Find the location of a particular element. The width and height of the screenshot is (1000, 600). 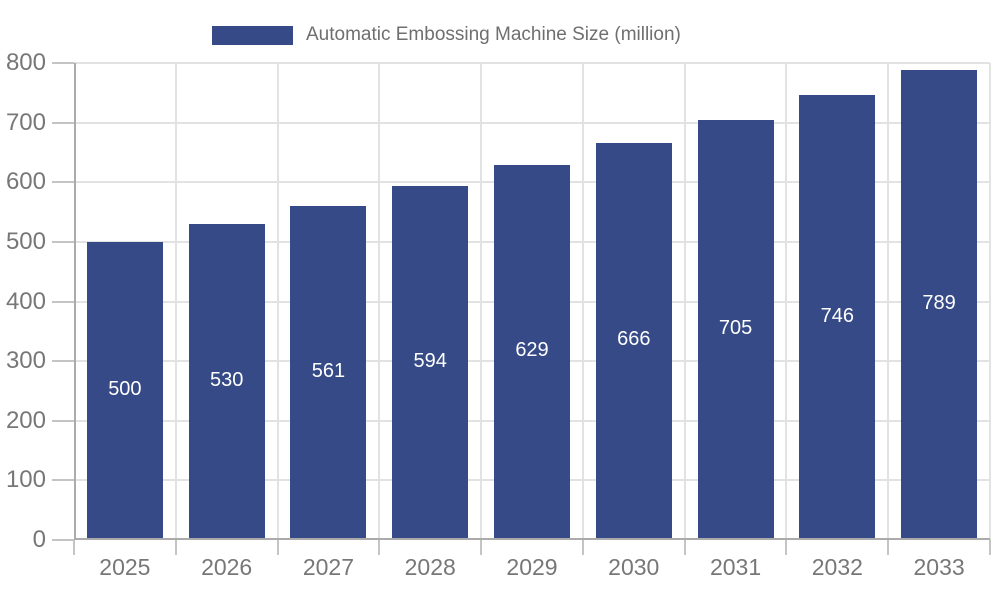

y-tick-label: 300 is located at coordinates (25, 361).